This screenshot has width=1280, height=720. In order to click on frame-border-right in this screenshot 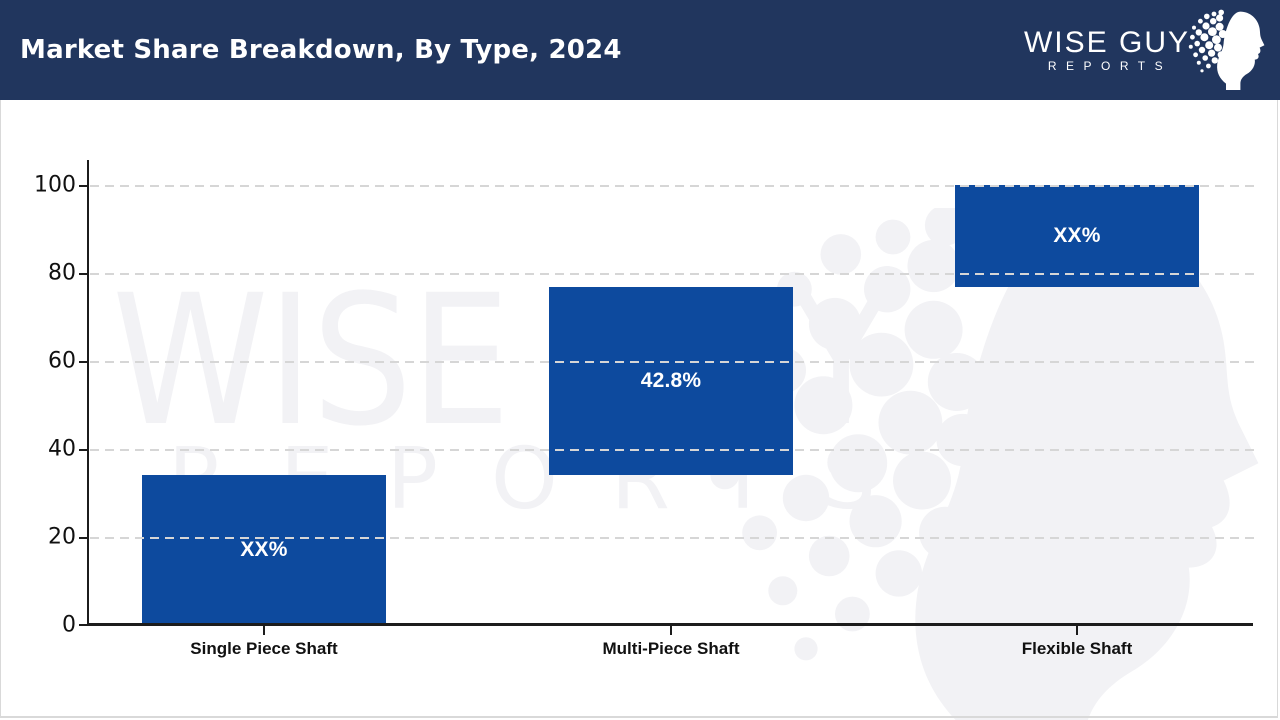, I will do `click(1277, 408)`.